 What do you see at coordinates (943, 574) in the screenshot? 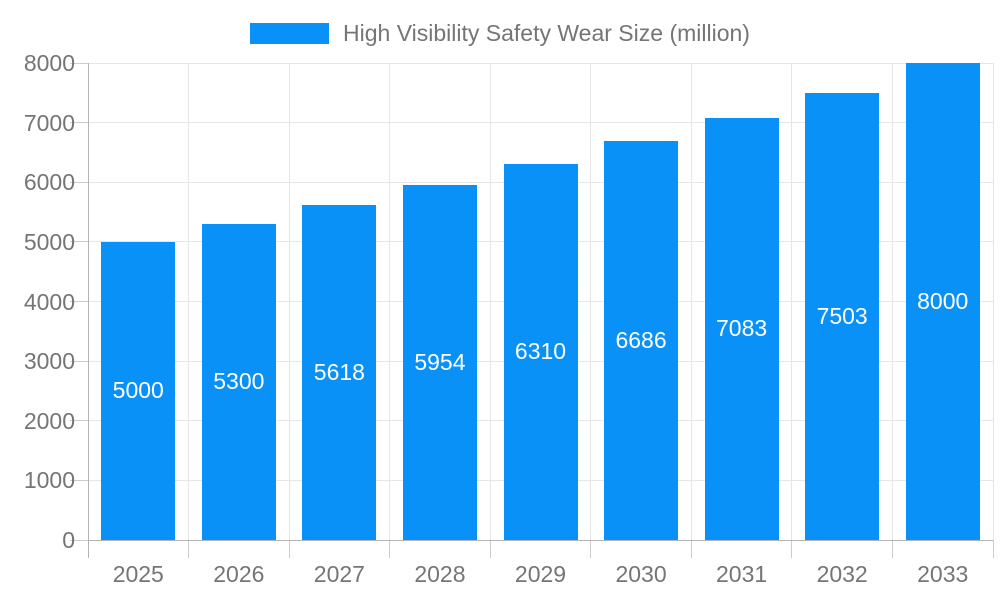
I see `x-axis-label: 2033` at bounding box center [943, 574].